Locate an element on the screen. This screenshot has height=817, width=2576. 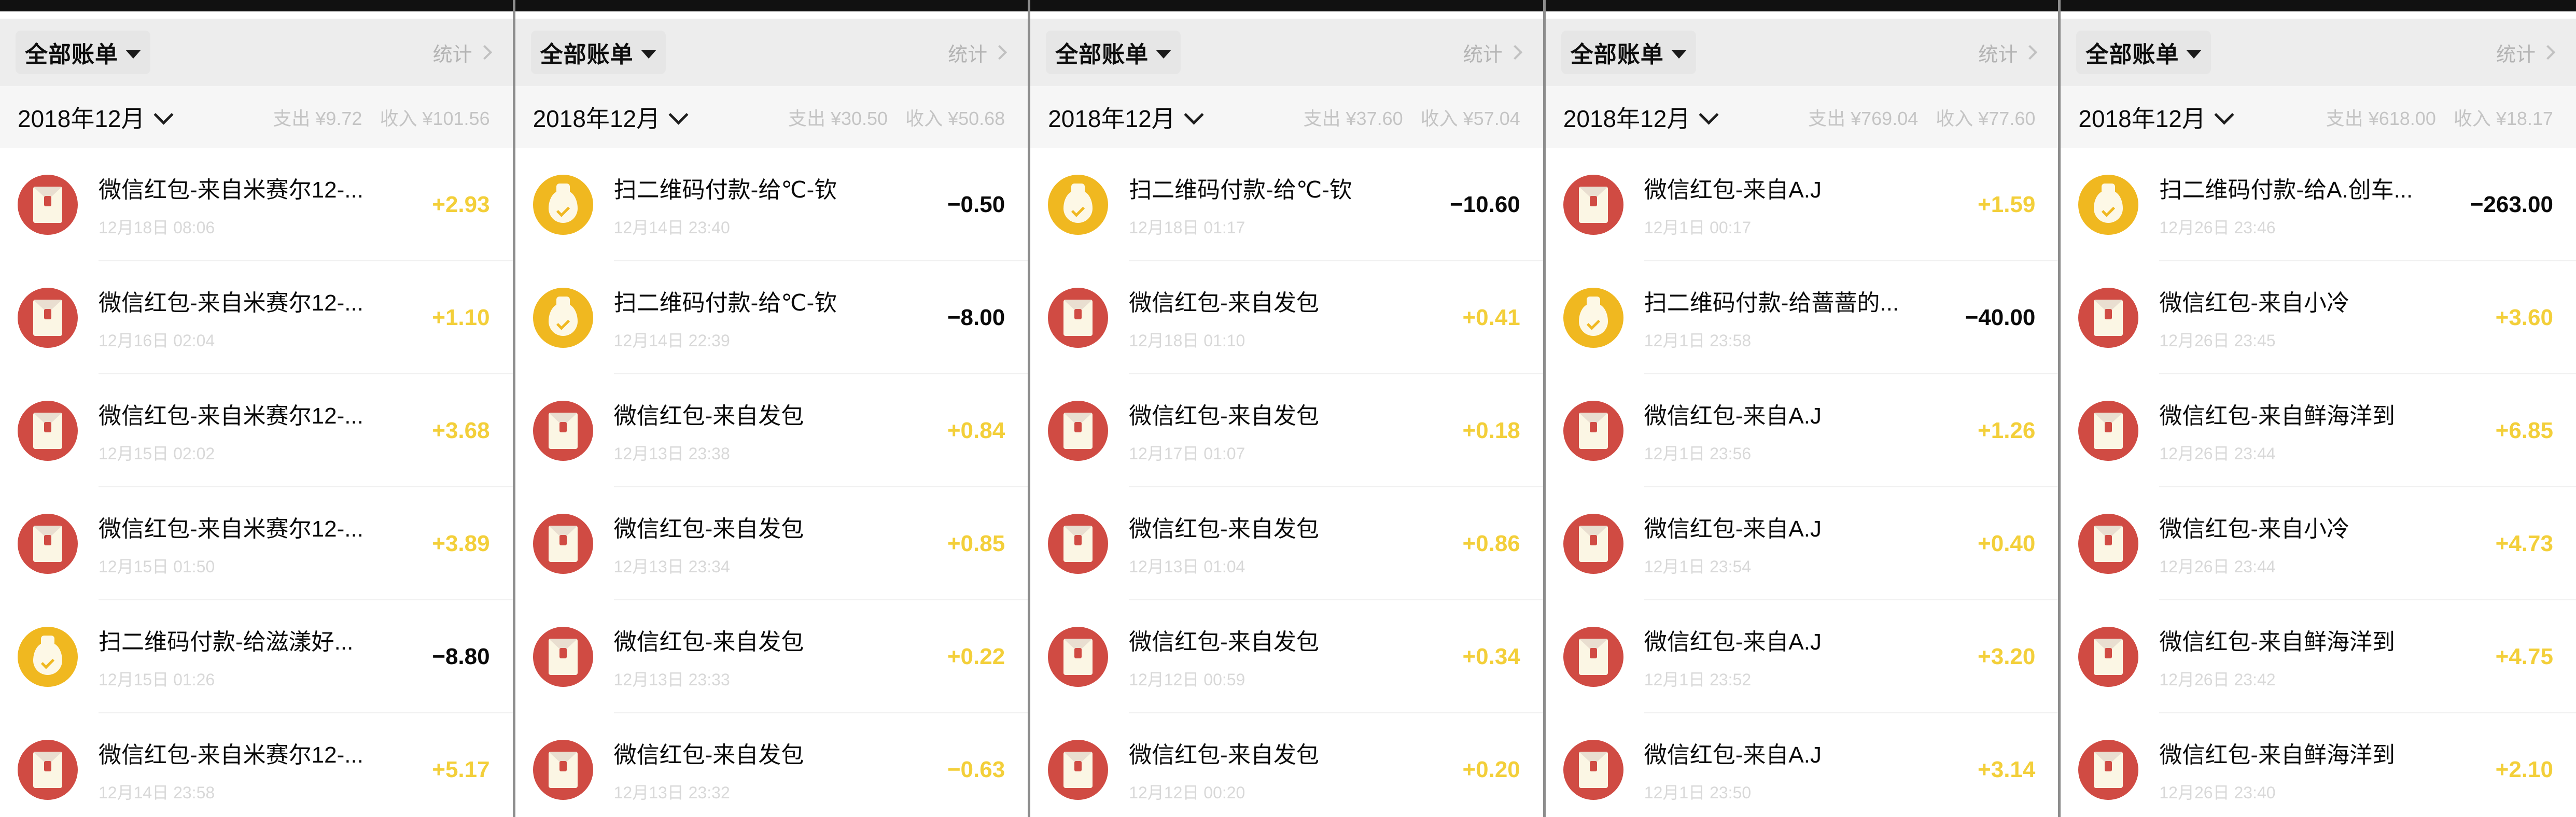
transaction-text: 微信红包-来自鲜海洋到 12月26日 23:42 is located at coordinates (2321, 657).